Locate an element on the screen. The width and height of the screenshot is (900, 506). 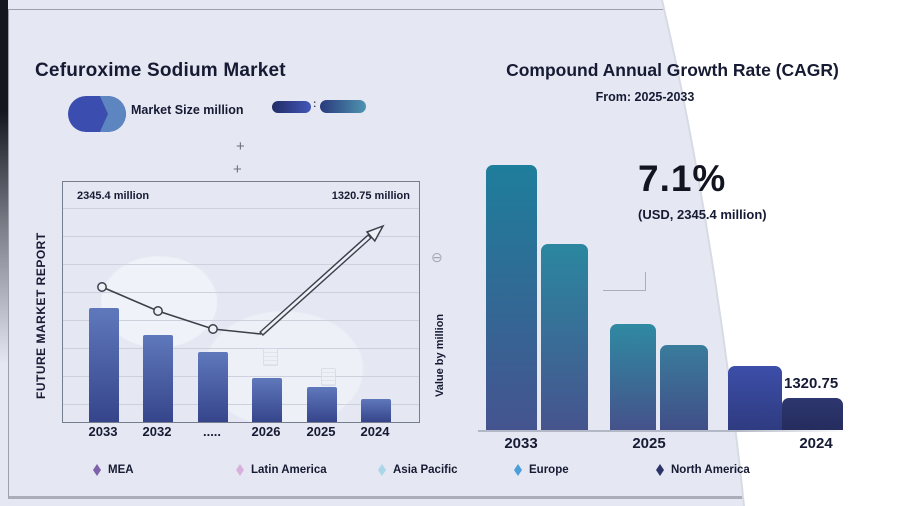
legend-label: Europe is located at coordinates (549, 470).